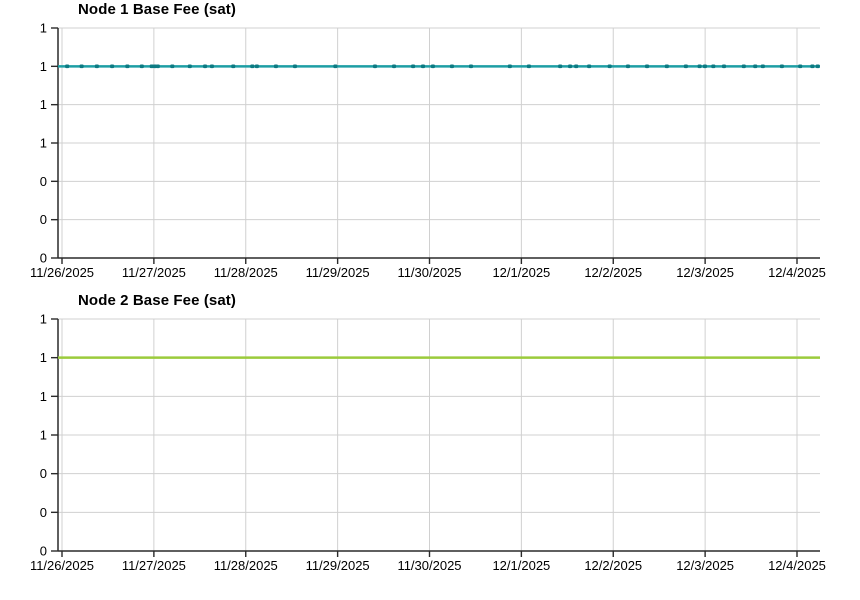 The image size is (860, 600). What do you see at coordinates (157, 300) in the screenshot?
I see `chart-title-node-2: Node 2 Base Fee (sat)` at bounding box center [157, 300].